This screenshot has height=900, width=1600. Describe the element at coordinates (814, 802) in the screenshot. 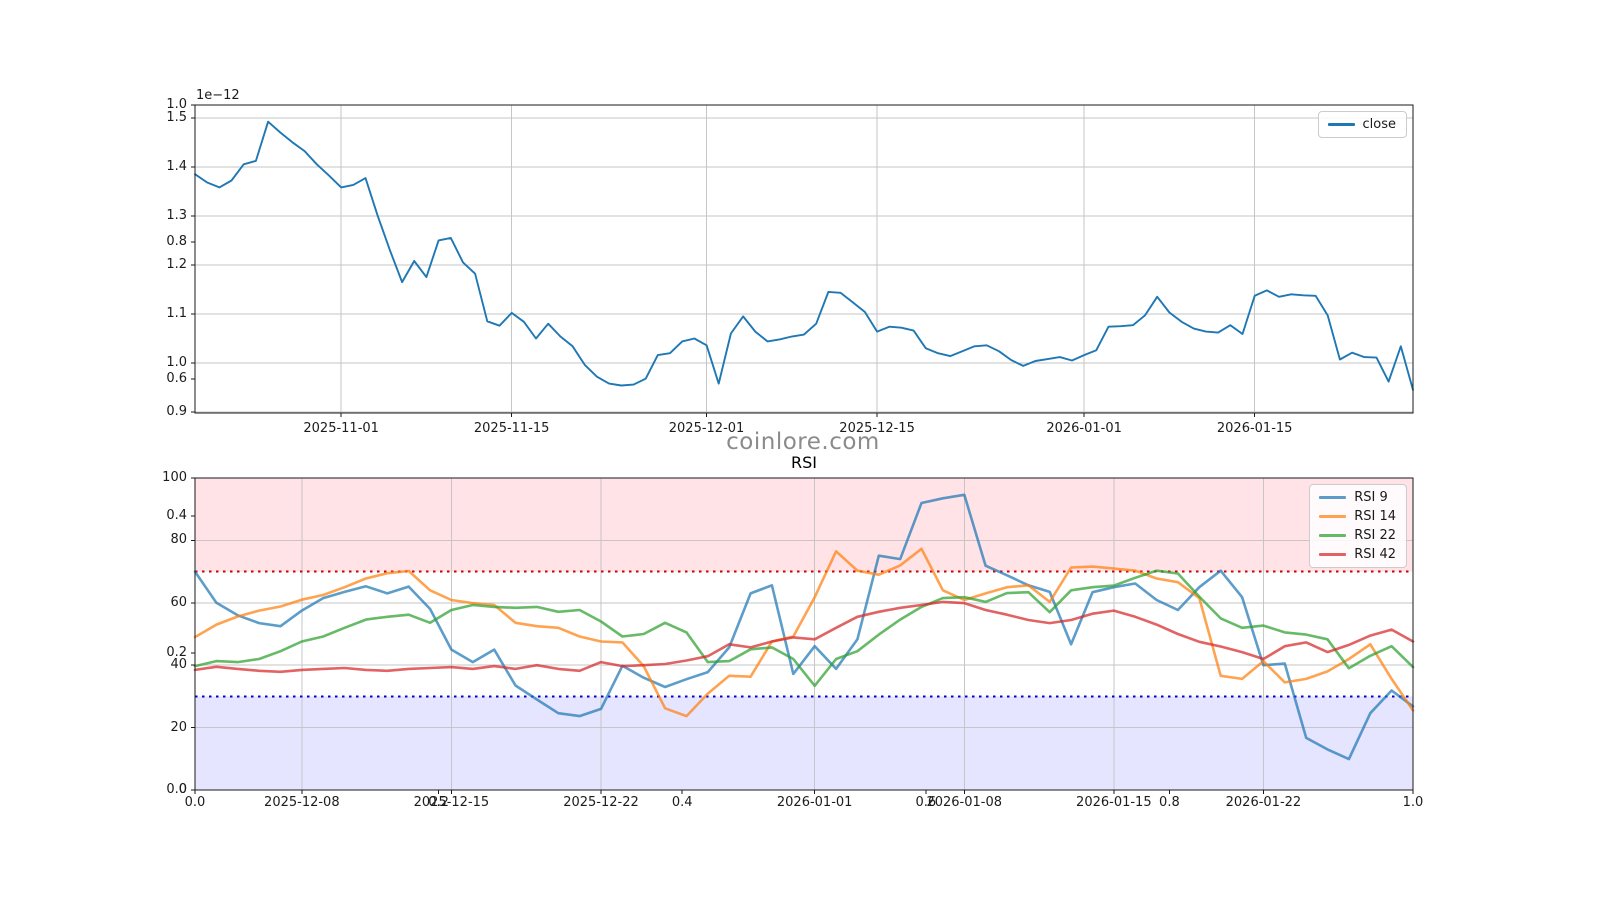

I see `rsi-x-tick-label: 2026-01-01` at that location.